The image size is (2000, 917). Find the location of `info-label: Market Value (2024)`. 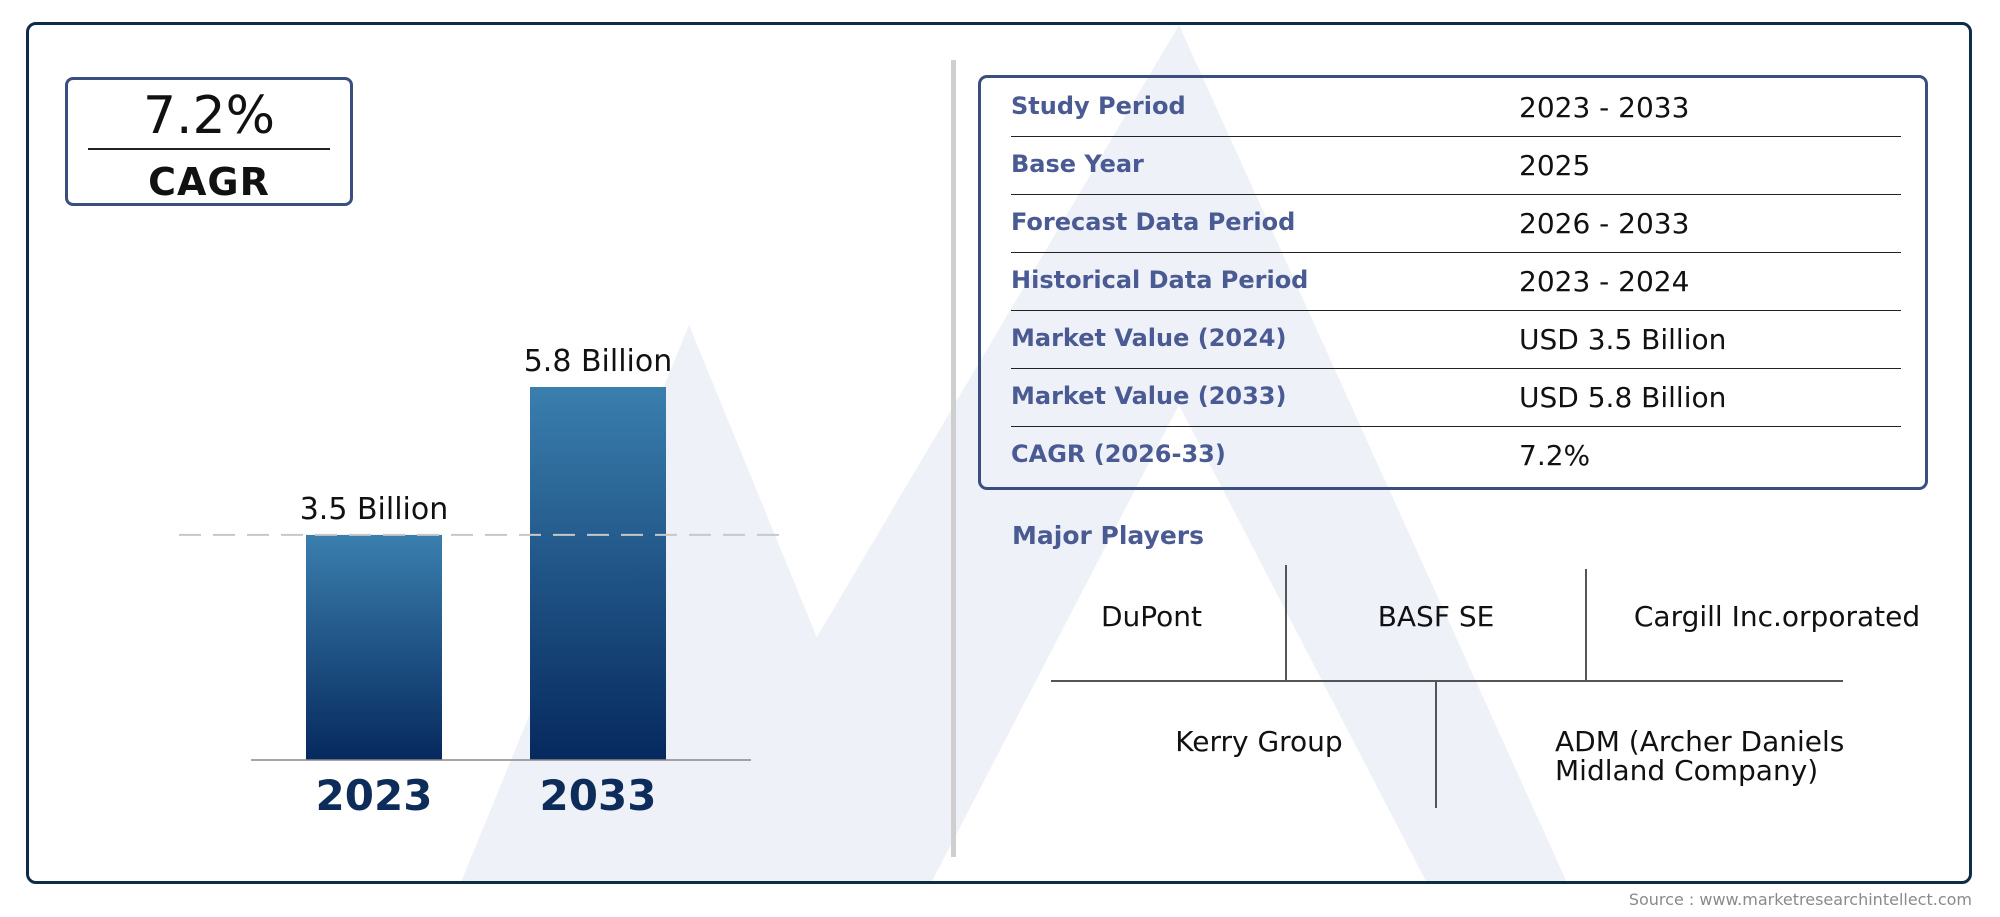

info-label: Market Value (2024) is located at coordinates (1149, 338).